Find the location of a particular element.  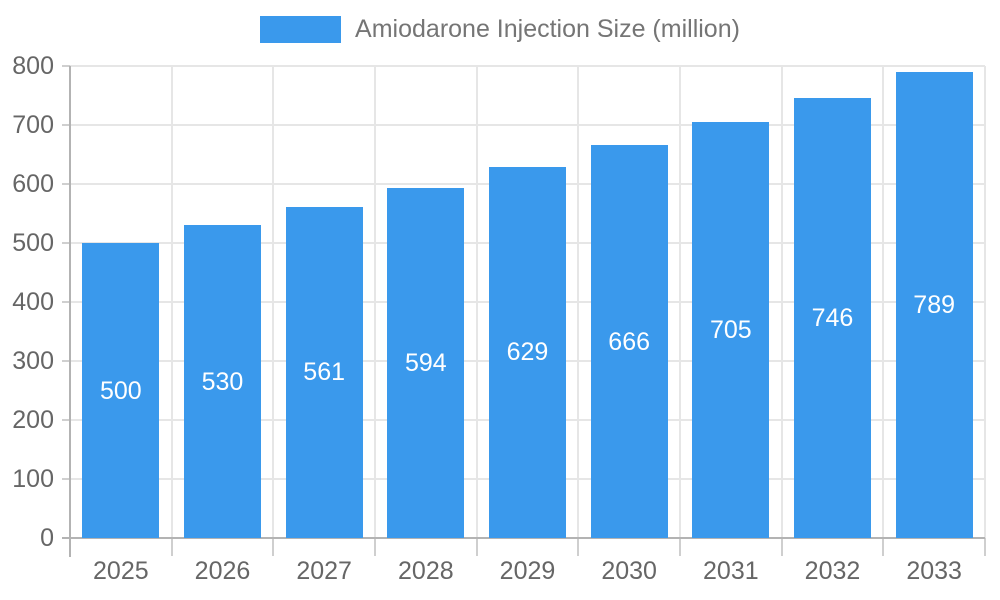

bar-value-label: 500 is located at coordinates (120, 390).